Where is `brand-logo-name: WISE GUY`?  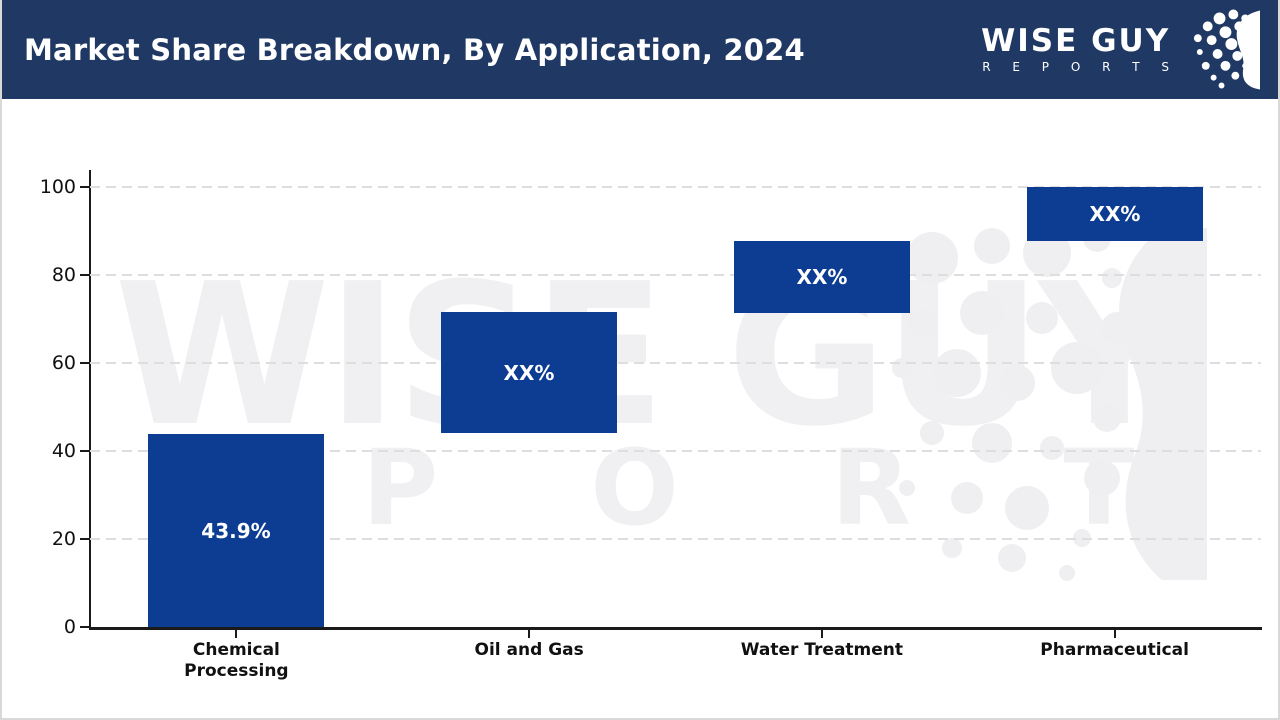 brand-logo-name: WISE GUY is located at coordinates (1076, 40).